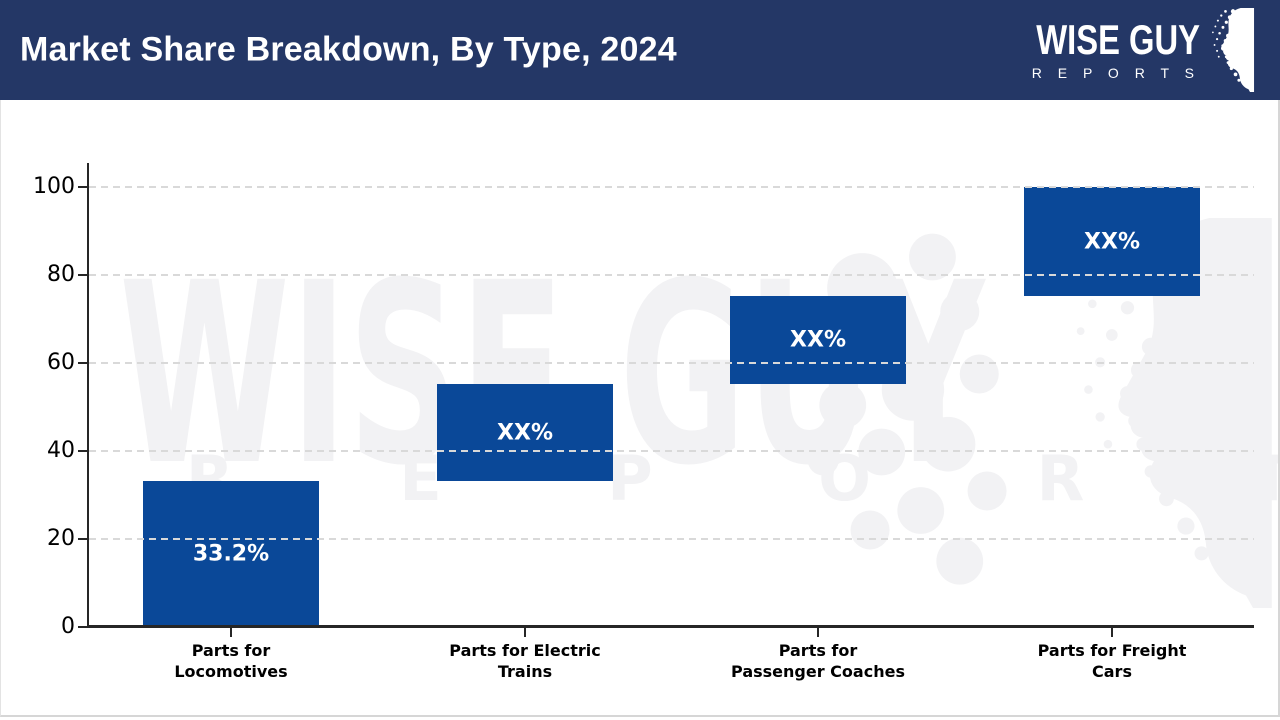 Image resolution: width=1280 pixels, height=720 pixels. What do you see at coordinates (732, 478) in the screenshot?
I see `watermark-reports-text: R E P O R T S` at bounding box center [732, 478].